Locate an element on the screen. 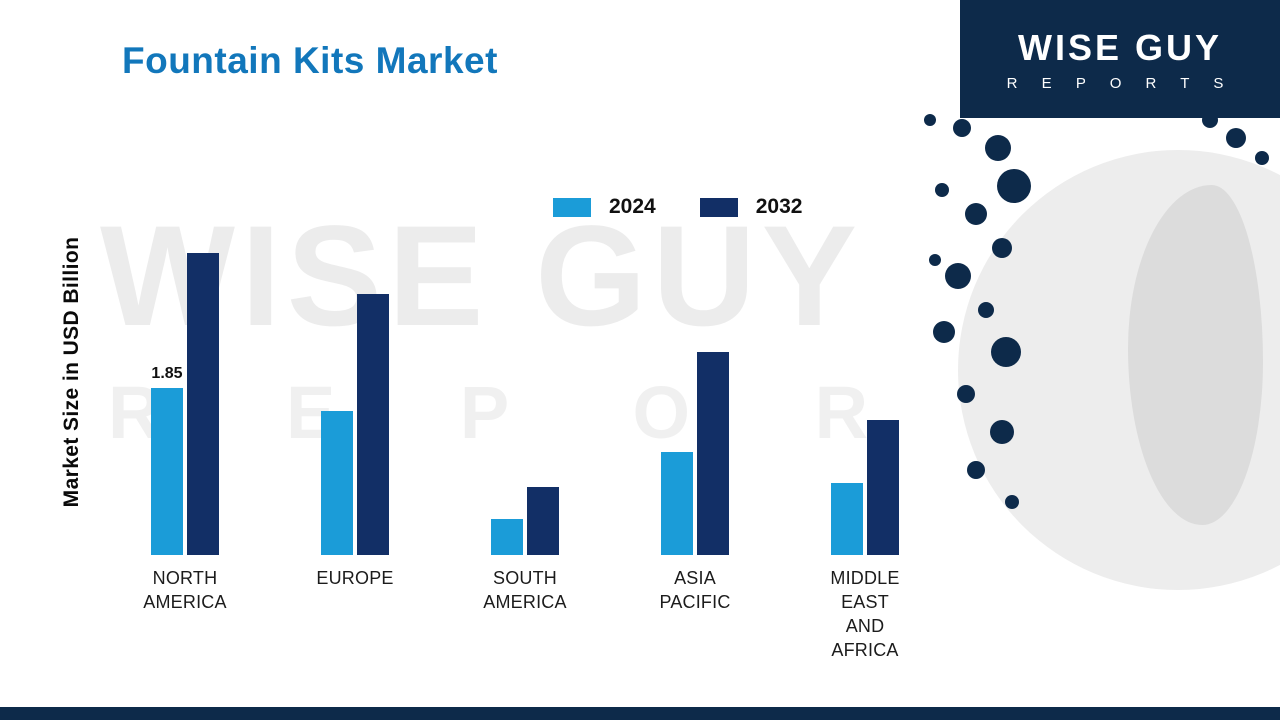 The image size is (1280, 720). page-title: Fountain Kits Market is located at coordinates (310, 60).